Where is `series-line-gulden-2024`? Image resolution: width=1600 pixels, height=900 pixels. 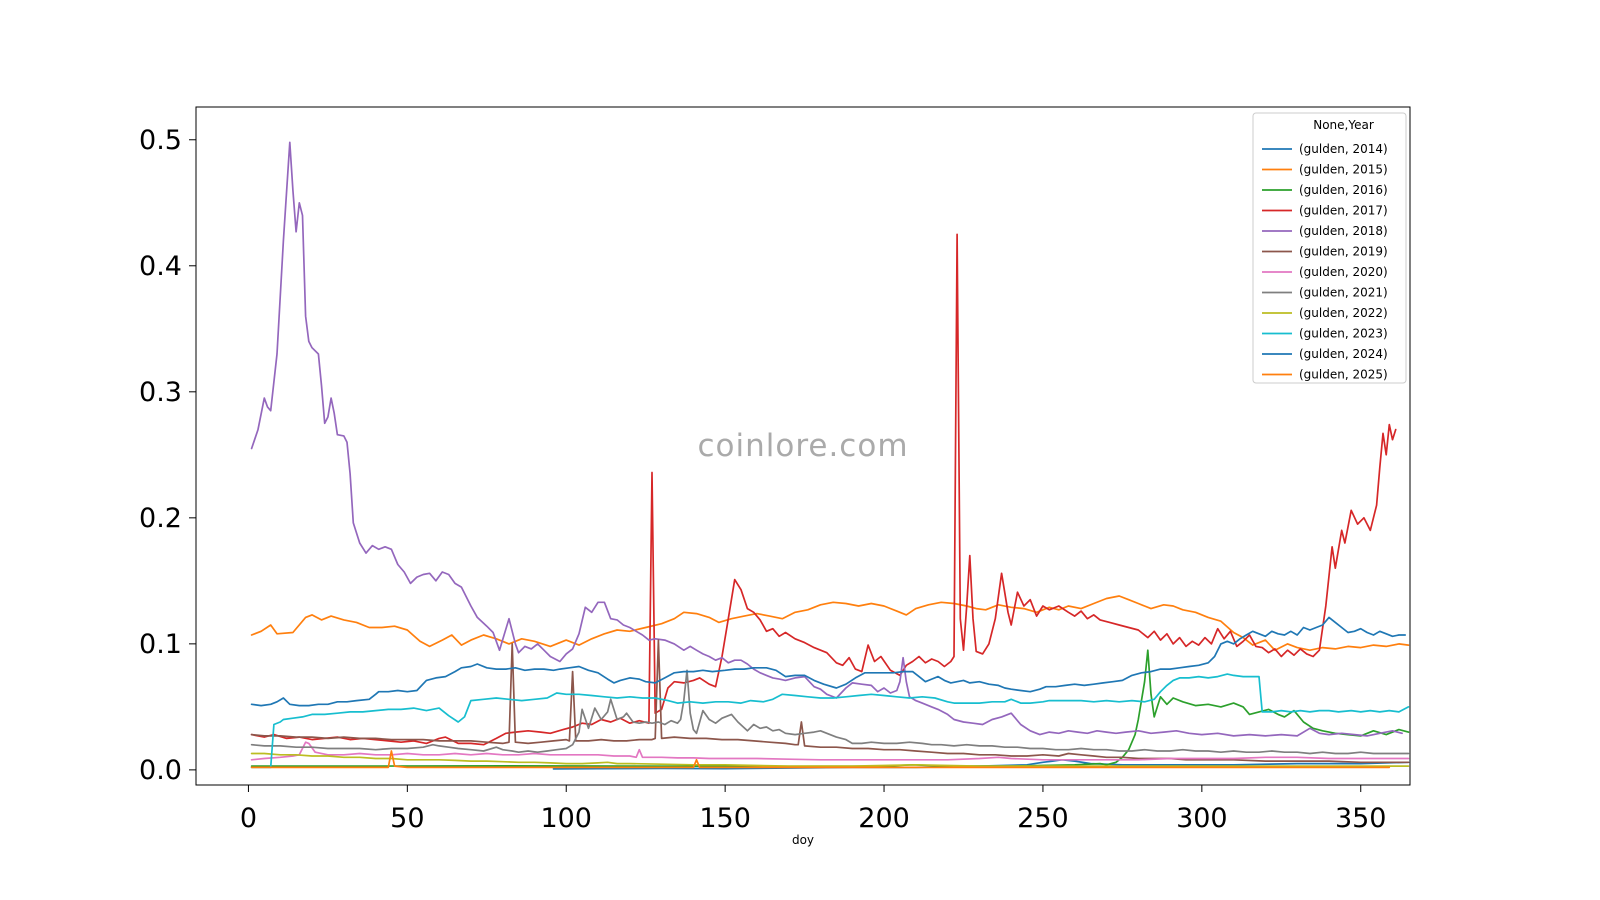 series-line-gulden-2024 is located at coordinates (828, 661).